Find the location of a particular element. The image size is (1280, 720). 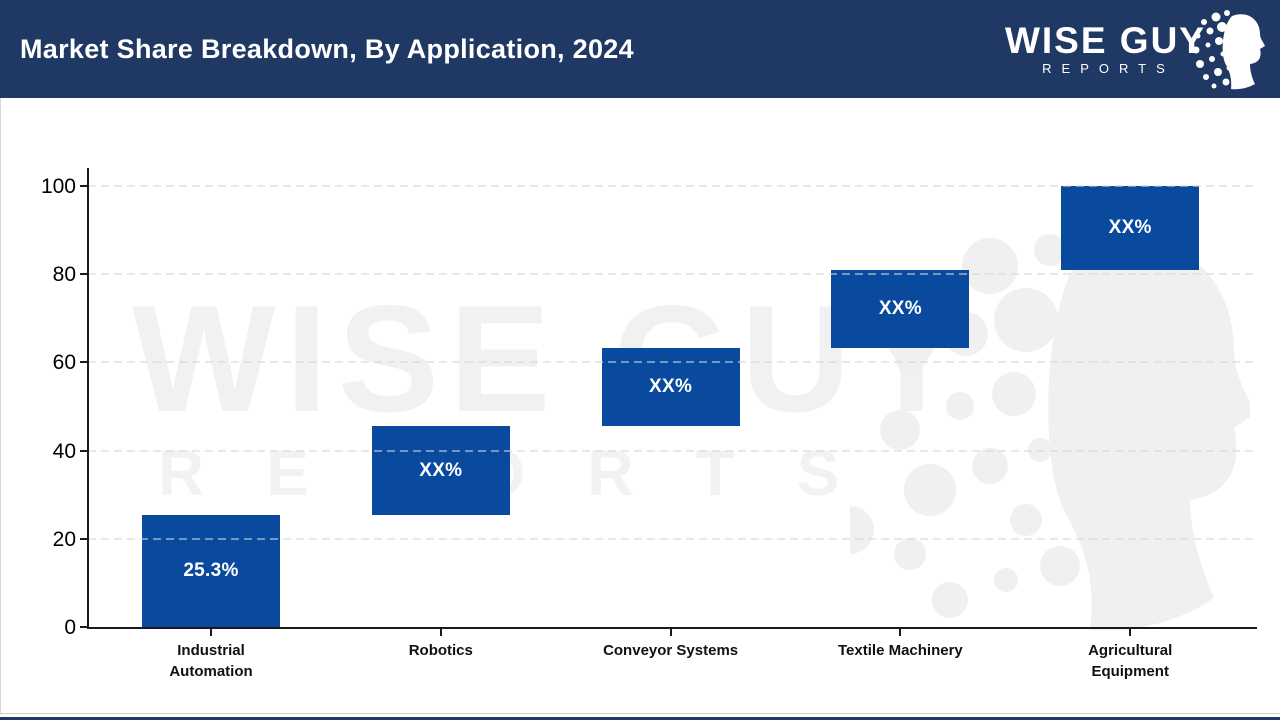

bar-textile-machinery is located at coordinates (900, 308).